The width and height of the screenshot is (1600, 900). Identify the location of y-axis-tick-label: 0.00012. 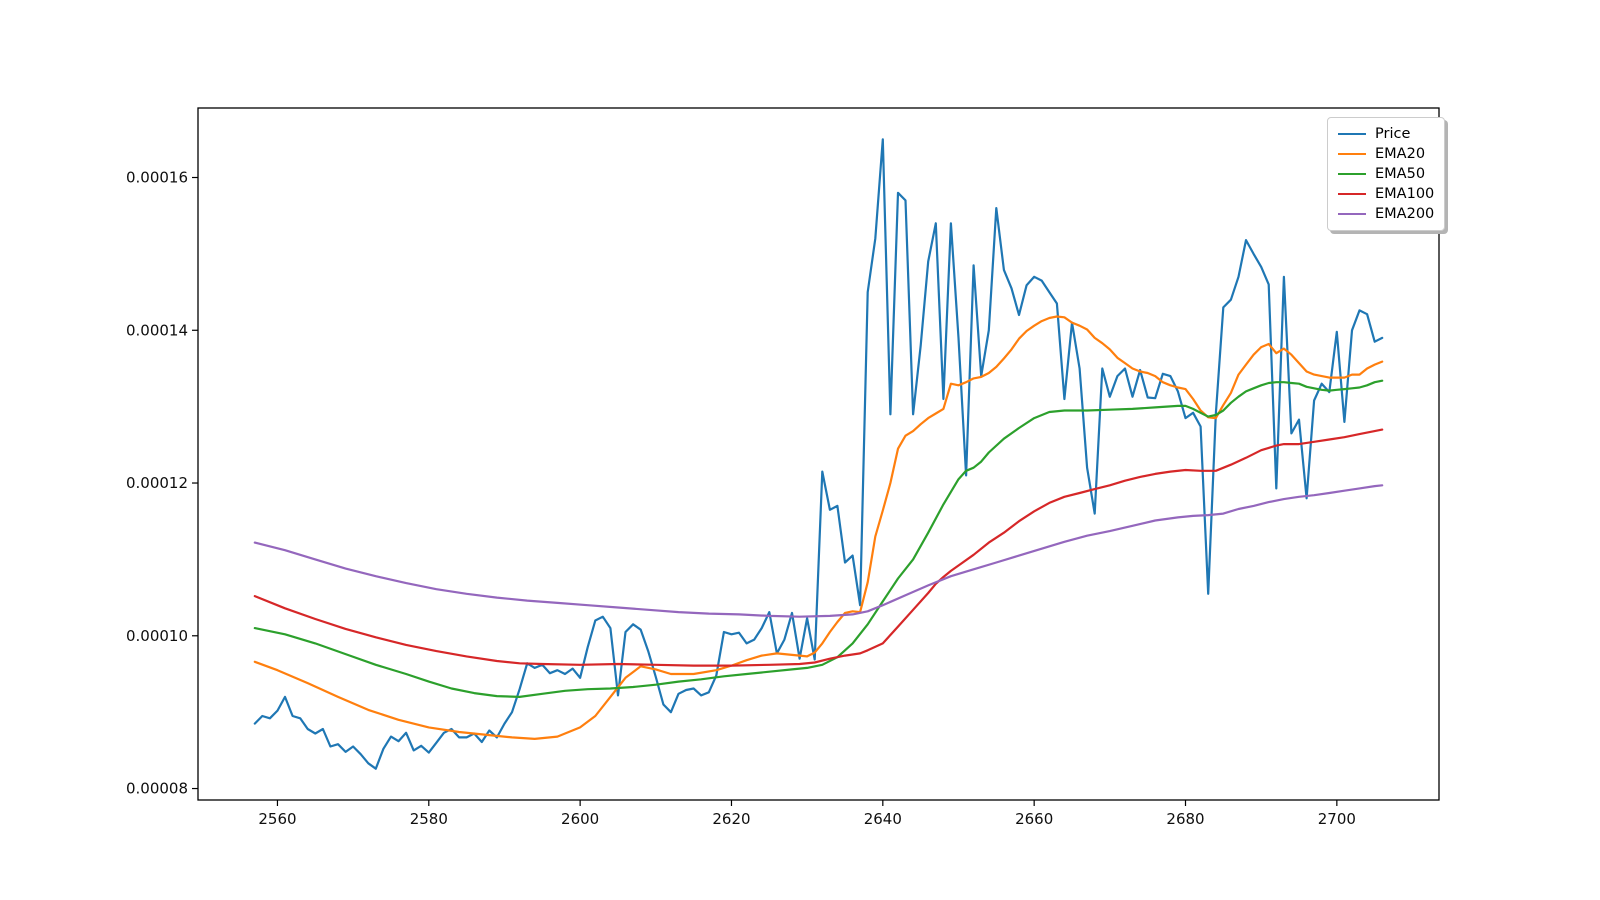
(157, 483).